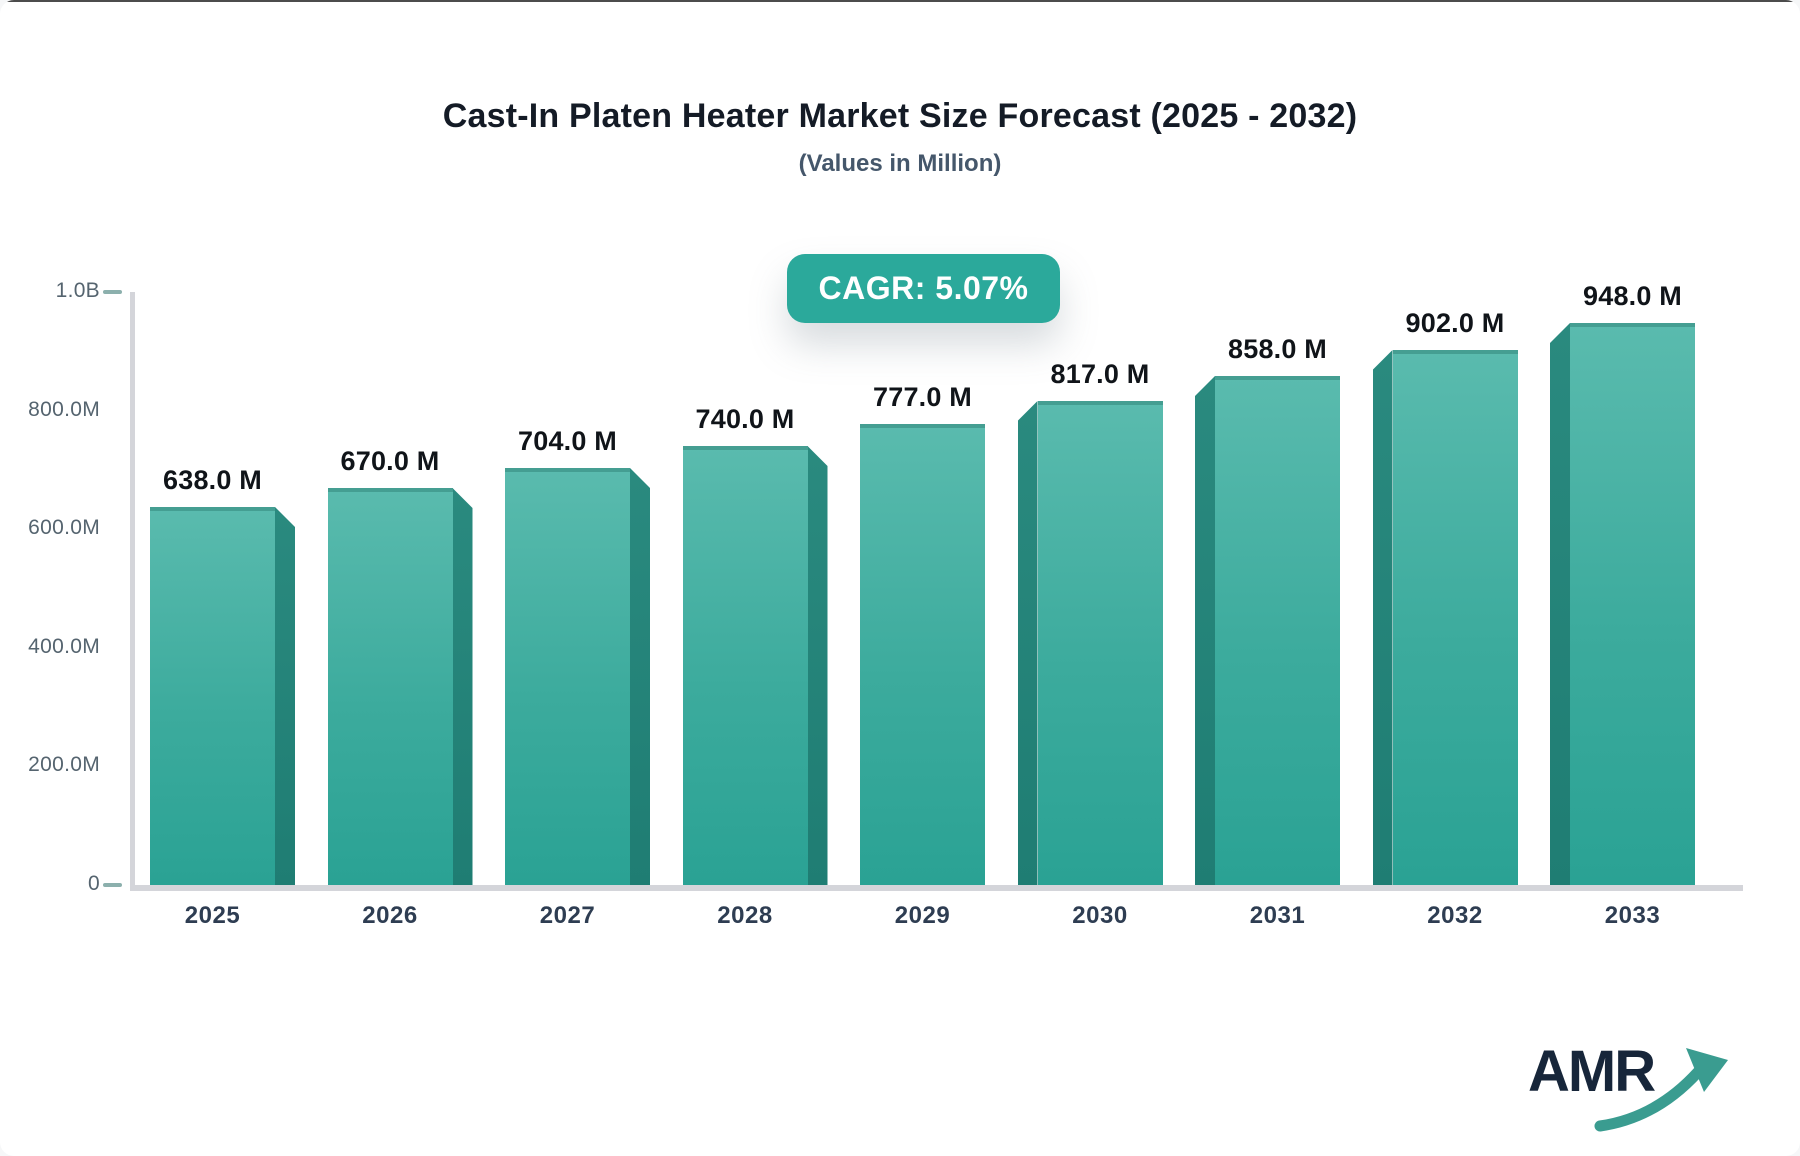  Describe the element at coordinates (1100, 374) in the screenshot. I see `bar-value-label: 817.0 M` at that location.